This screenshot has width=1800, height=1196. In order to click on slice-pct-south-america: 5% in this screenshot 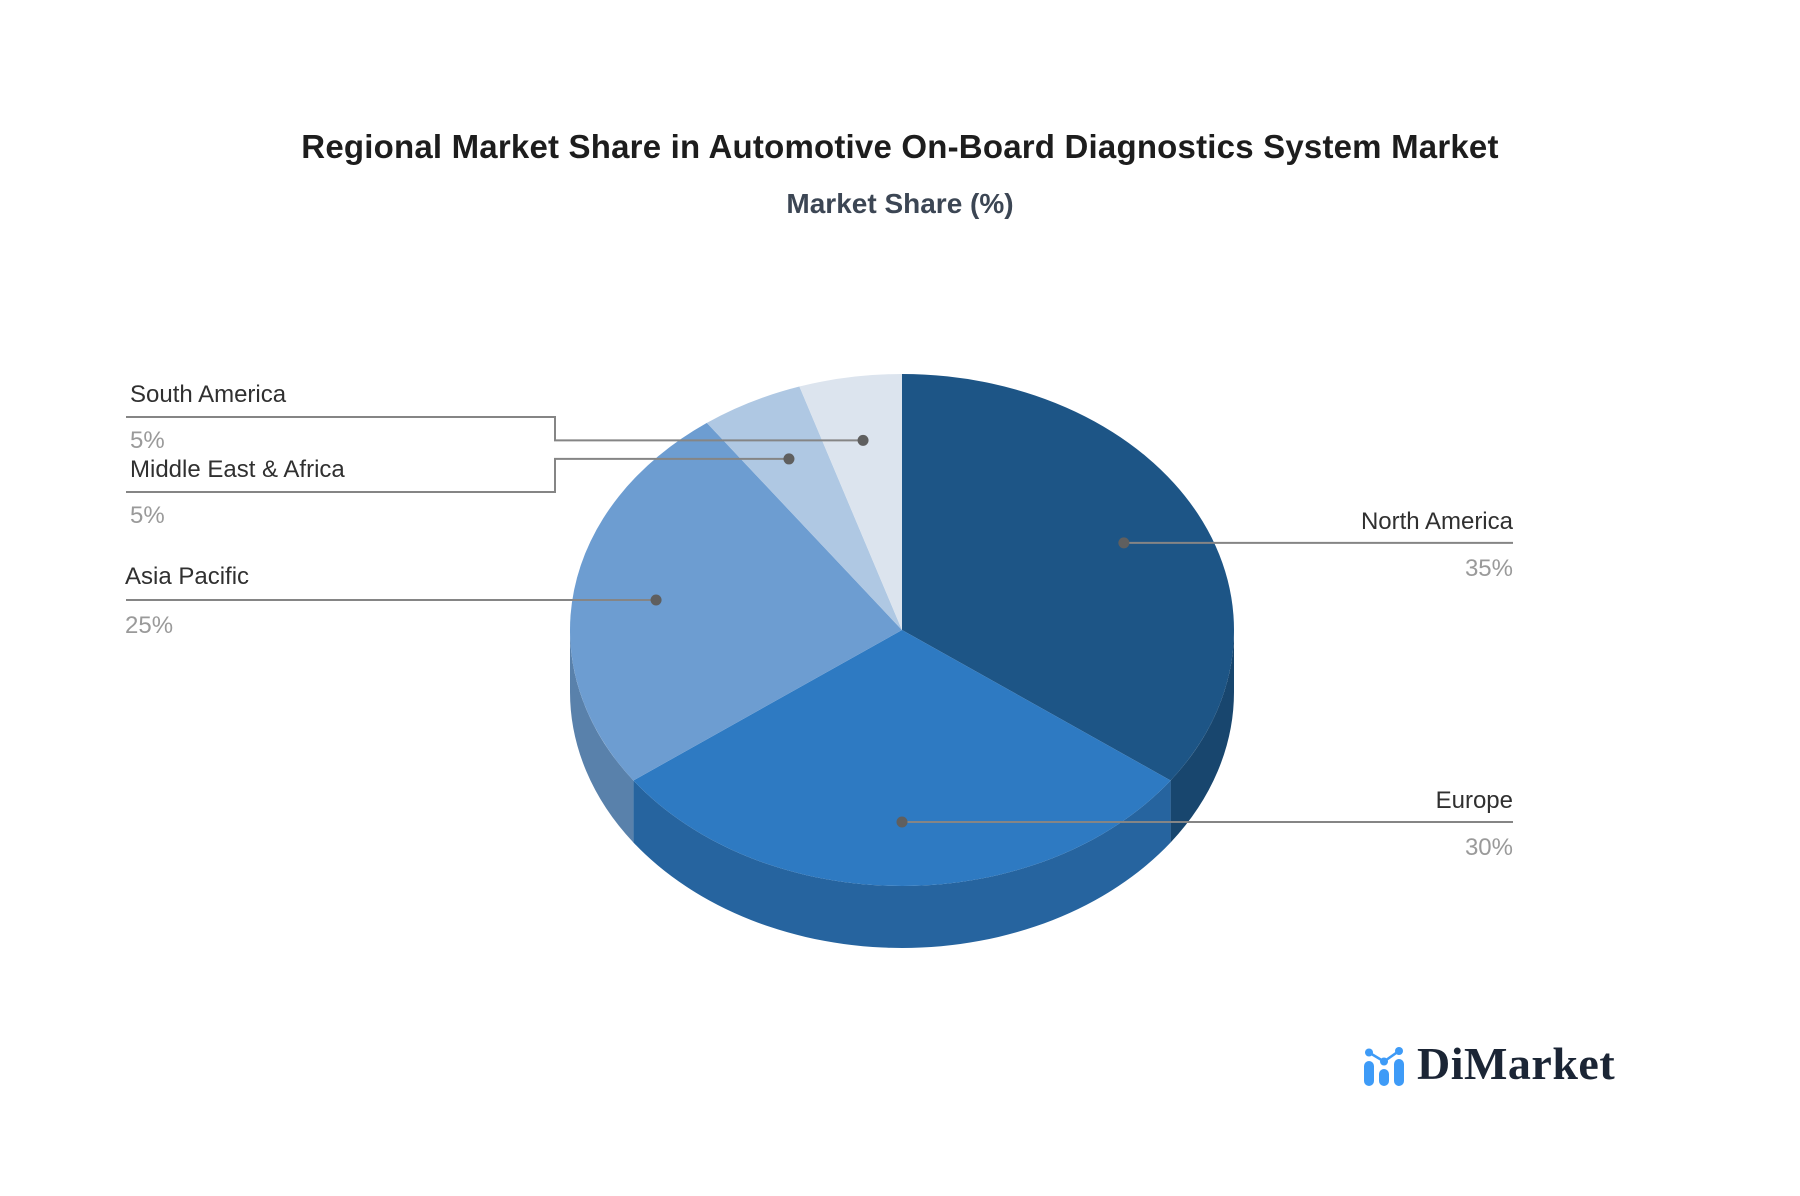, I will do `click(147, 440)`.